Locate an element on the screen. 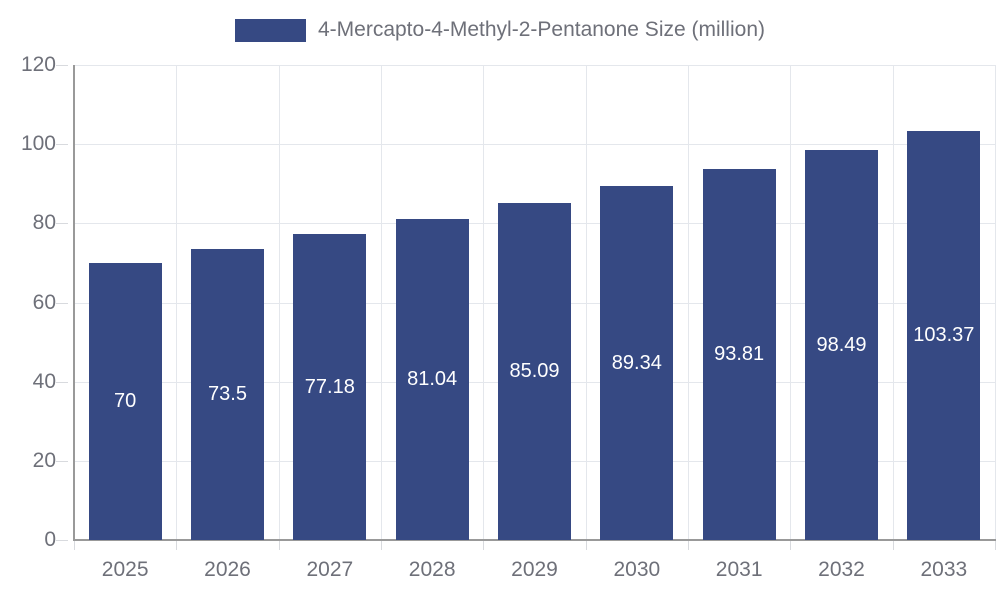 The height and width of the screenshot is (600, 1000). bar: 81.04 is located at coordinates (432, 379).